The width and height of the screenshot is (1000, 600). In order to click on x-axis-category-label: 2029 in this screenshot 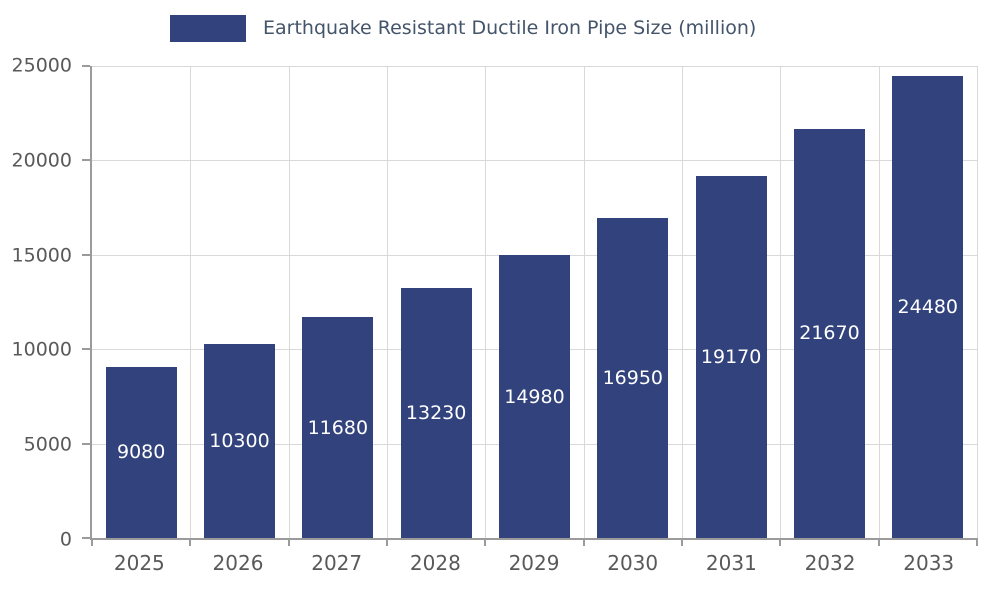, I will do `click(534, 563)`.